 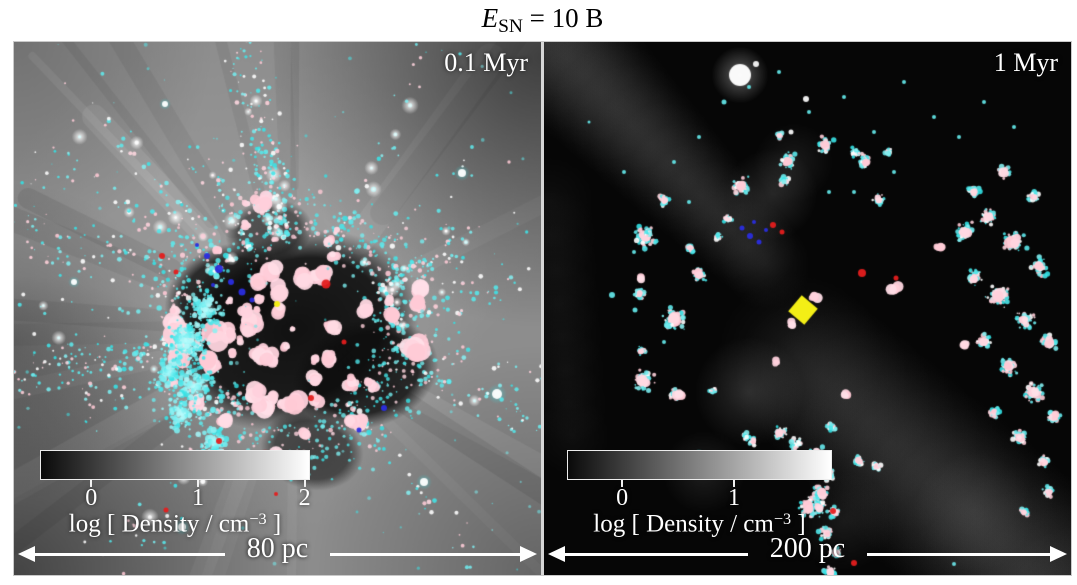 What do you see at coordinates (542, 308) in the screenshot?
I see `panel-divider` at bounding box center [542, 308].